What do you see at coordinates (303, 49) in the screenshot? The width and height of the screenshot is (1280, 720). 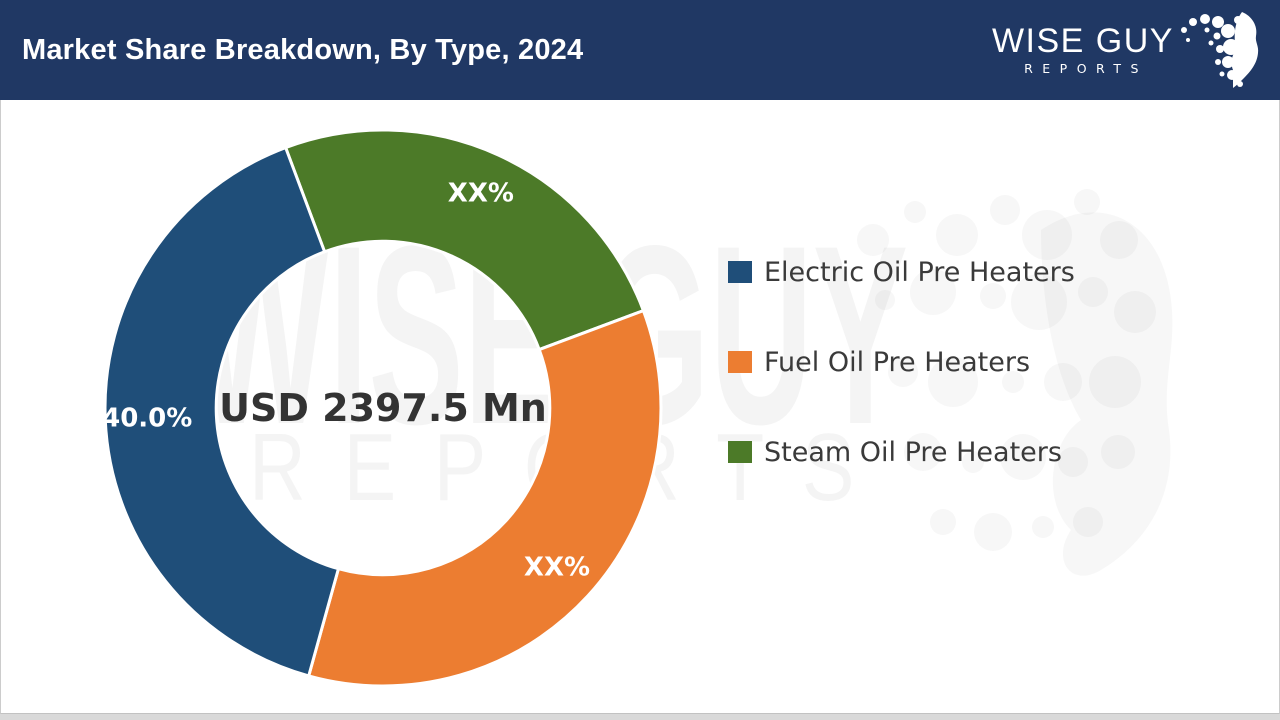 I see `page-title: Market Share Breakdown, By Type, 2024` at bounding box center [303, 49].